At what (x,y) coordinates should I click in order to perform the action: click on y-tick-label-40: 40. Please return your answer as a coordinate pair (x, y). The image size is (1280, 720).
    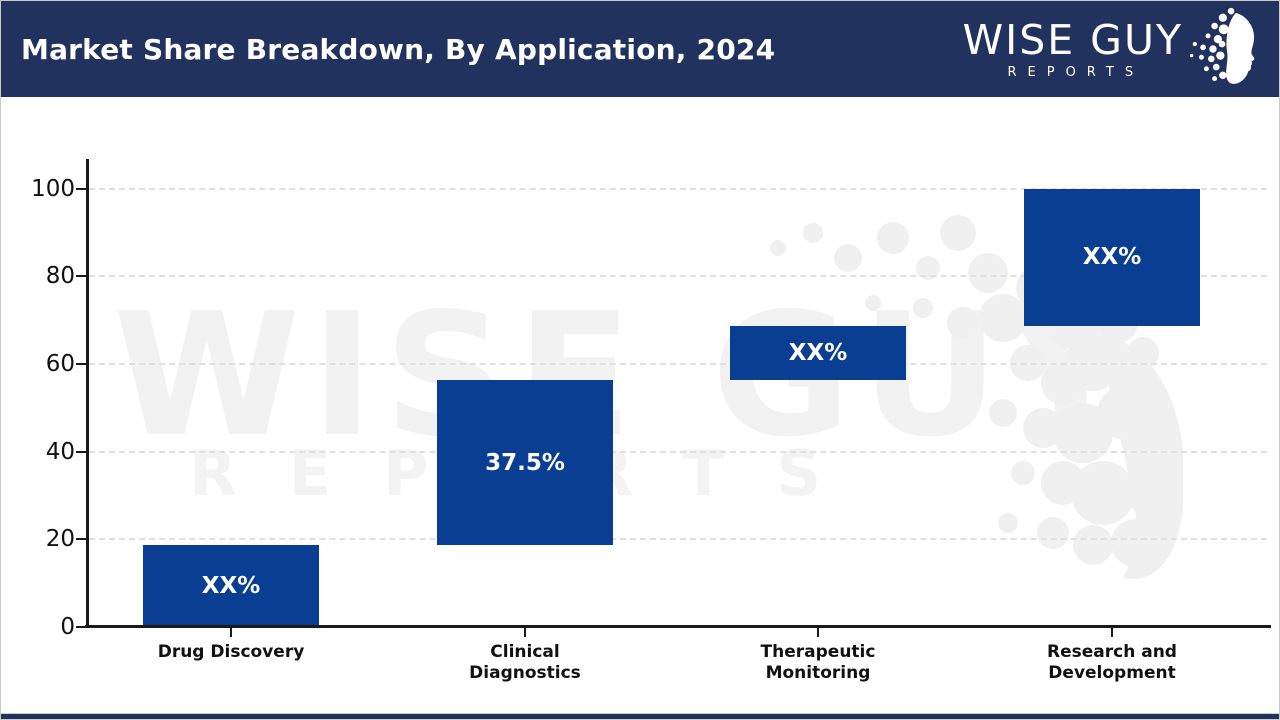
    Looking at the image, I should click on (60, 451).